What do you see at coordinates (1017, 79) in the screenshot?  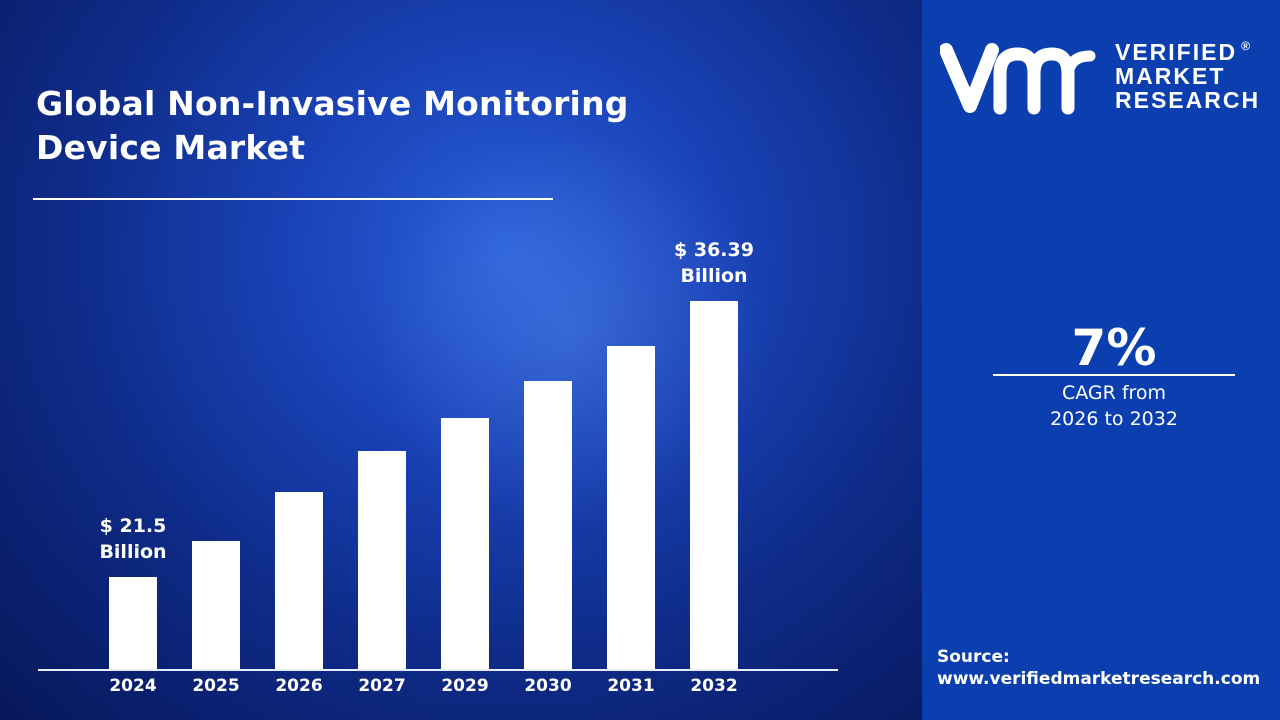 I see `vmr-logo-icon` at bounding box center [1017, 79].